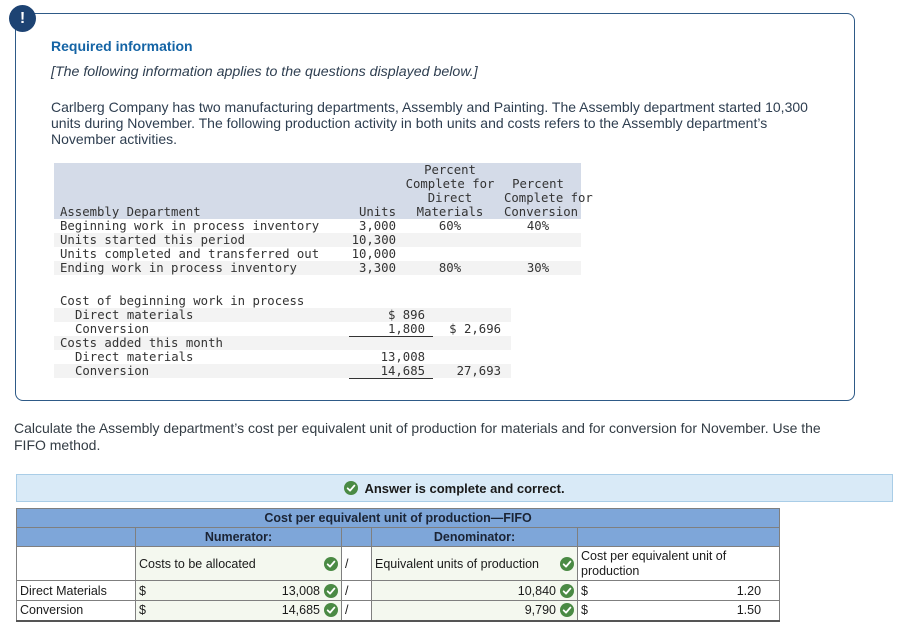 The width and height of the screenshot is (908, 629). What do you see at coordinates (450, 198) in the screenshot?
I see `pct-materials-header-line: Direct` at bounding box center [450, 198].